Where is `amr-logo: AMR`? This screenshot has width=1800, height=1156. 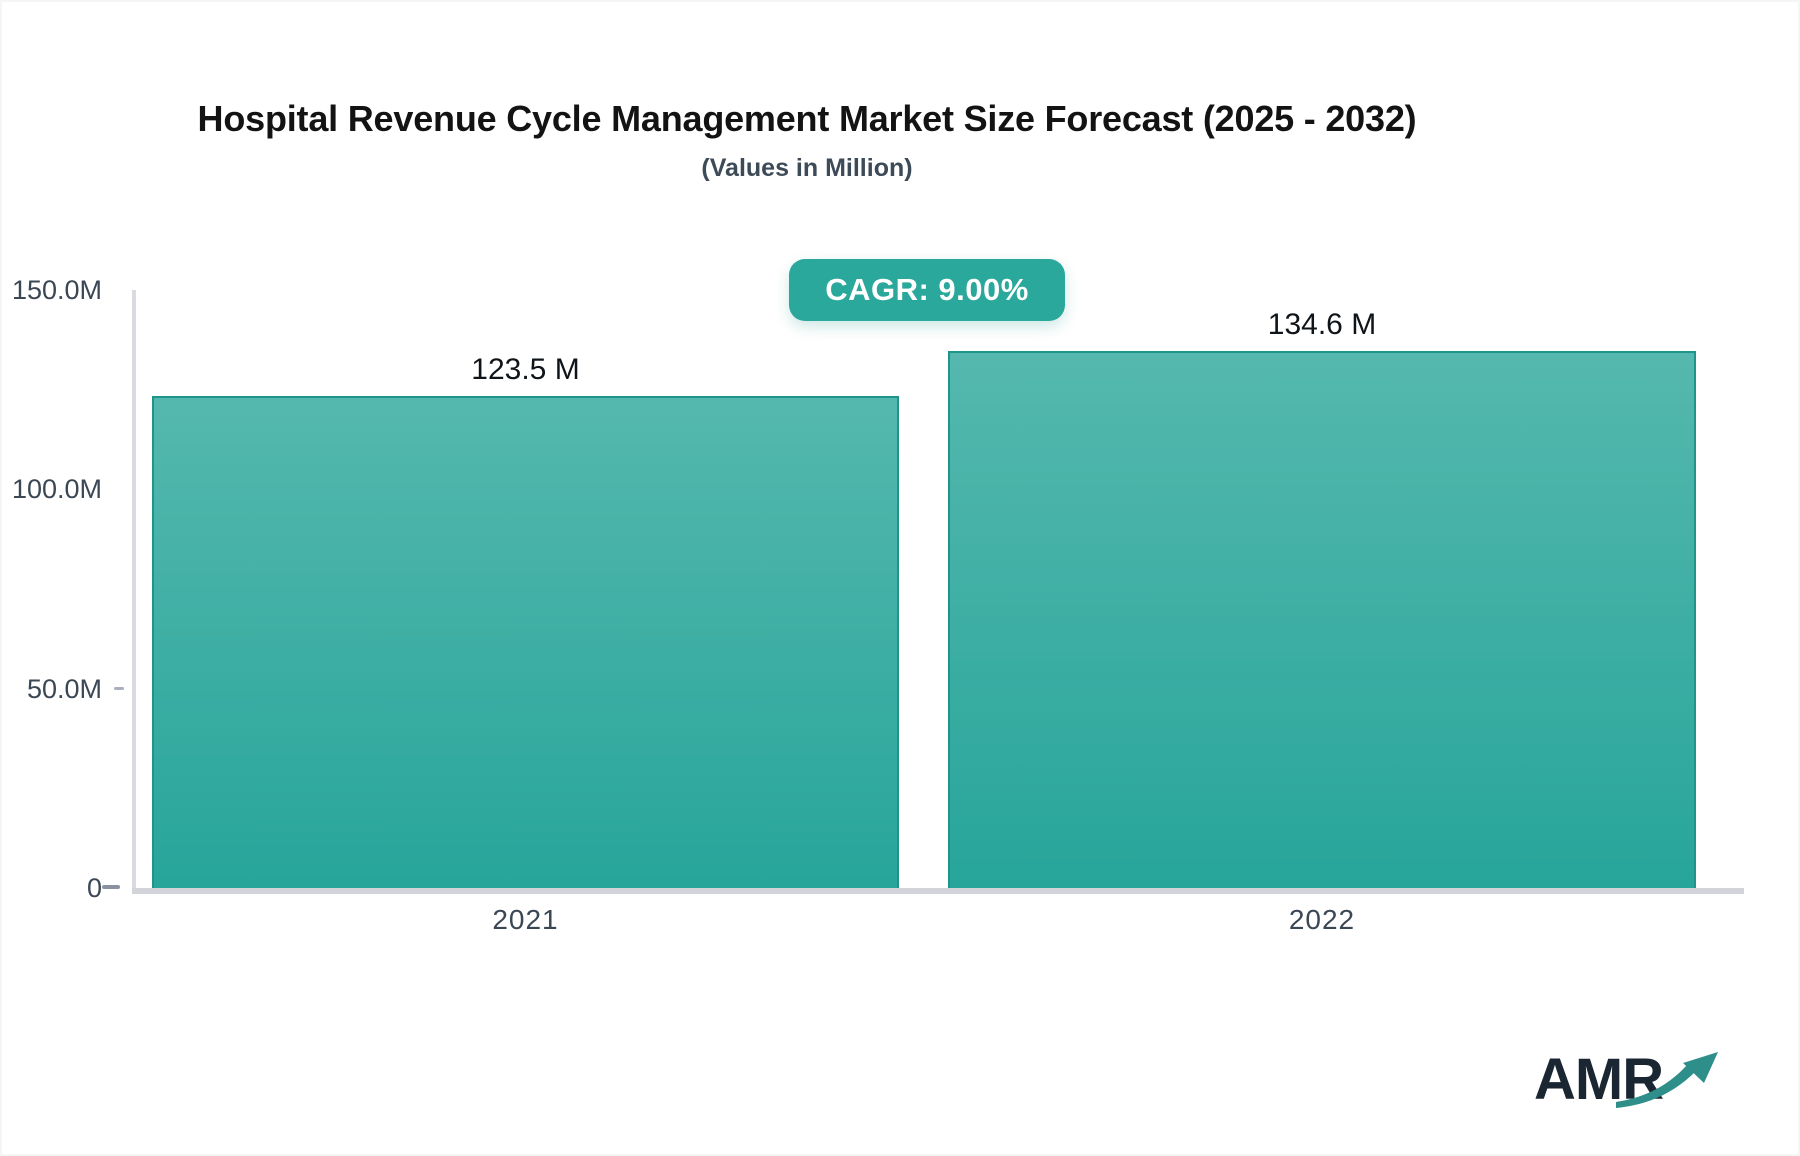 amr-logo: AMR is located at coordinates (1634, 1082).